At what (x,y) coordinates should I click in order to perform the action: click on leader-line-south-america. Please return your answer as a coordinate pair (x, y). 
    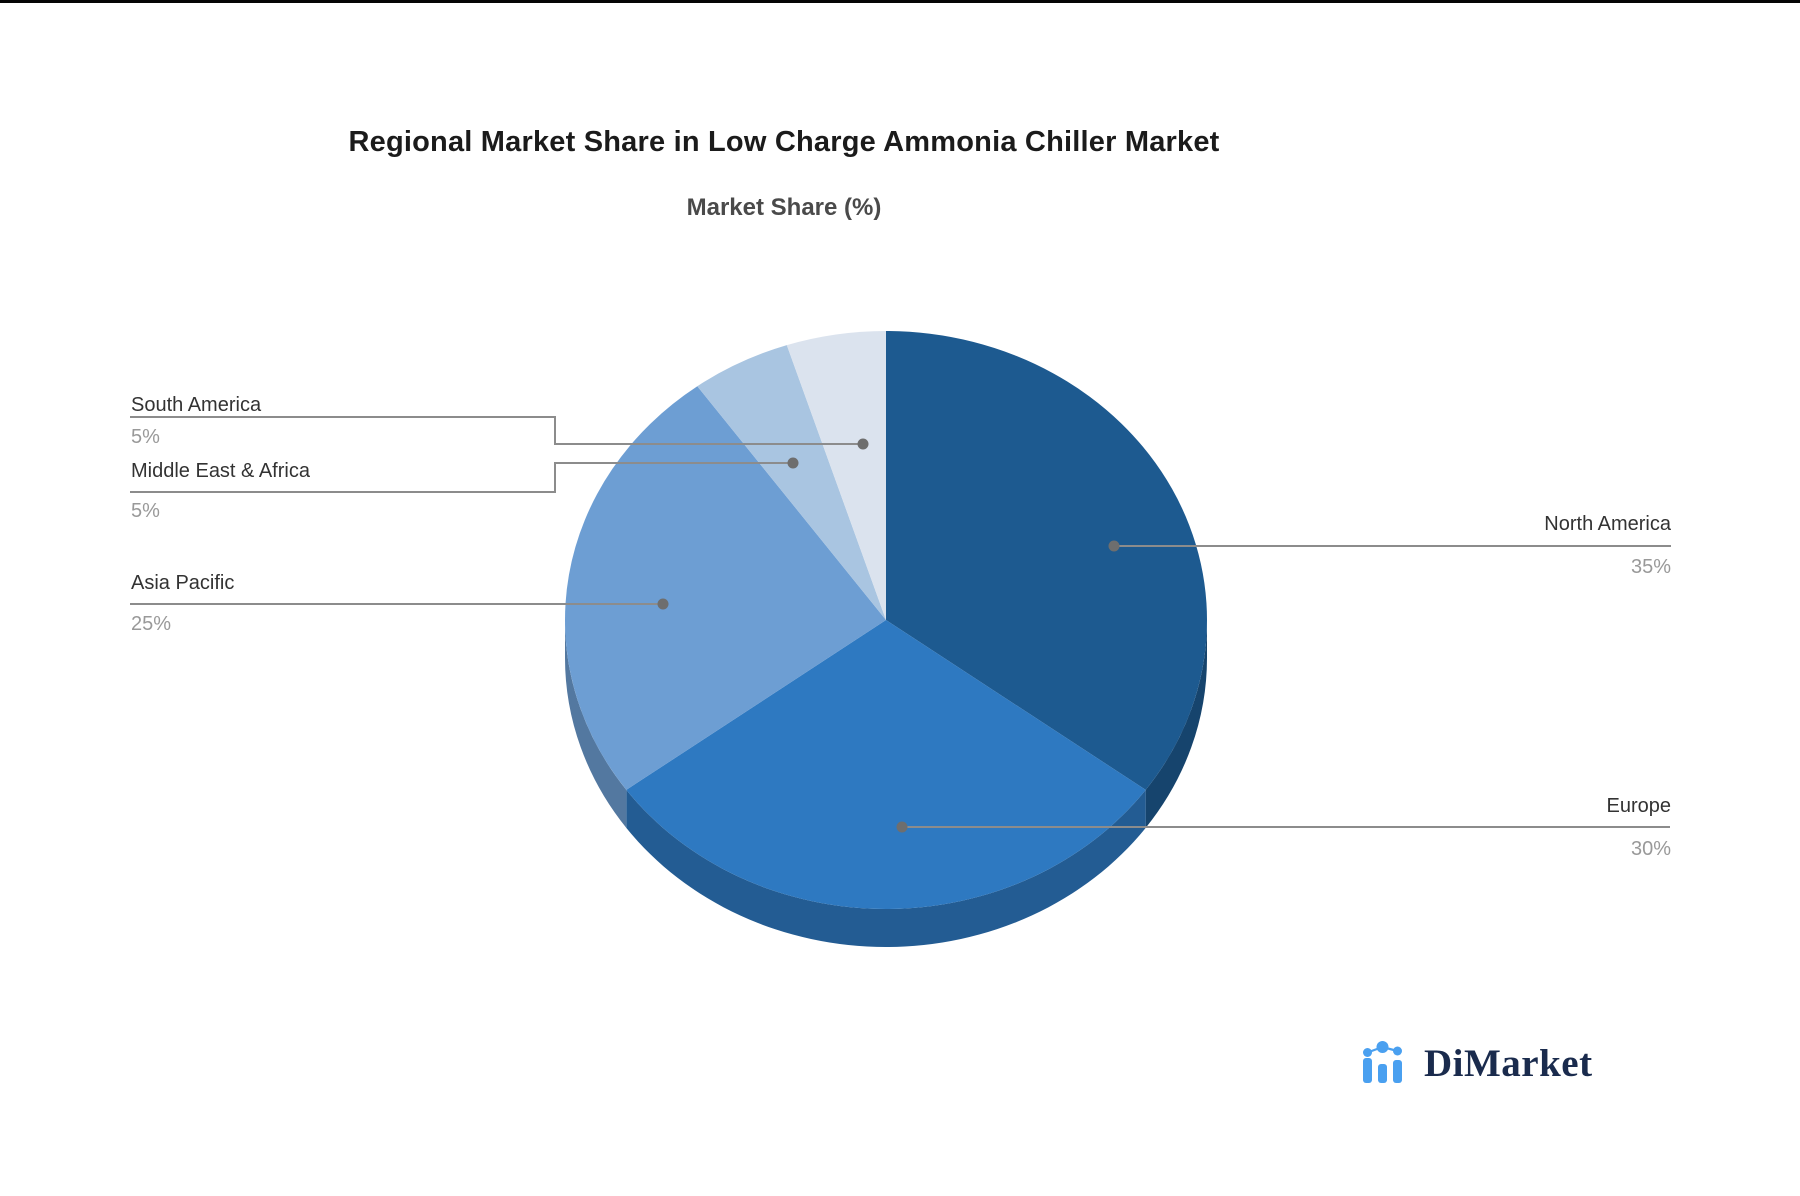
    Looking at the image, I should click on (496, 430).